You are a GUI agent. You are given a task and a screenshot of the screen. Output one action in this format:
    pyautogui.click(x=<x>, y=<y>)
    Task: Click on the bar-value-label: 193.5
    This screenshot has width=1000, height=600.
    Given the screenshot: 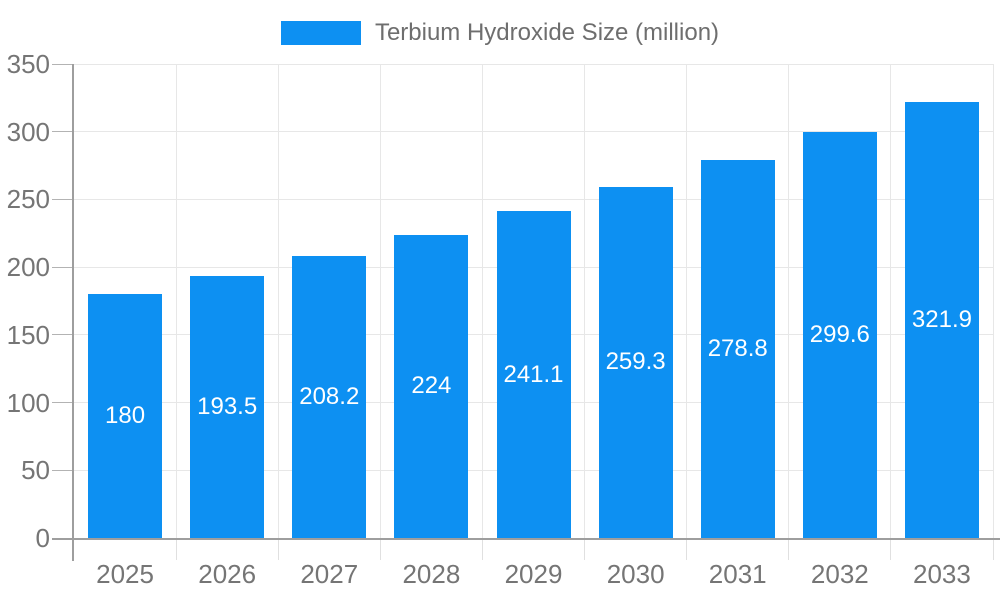 What is the action you would take?
    pyautogui.click(x=227, y=406)
    